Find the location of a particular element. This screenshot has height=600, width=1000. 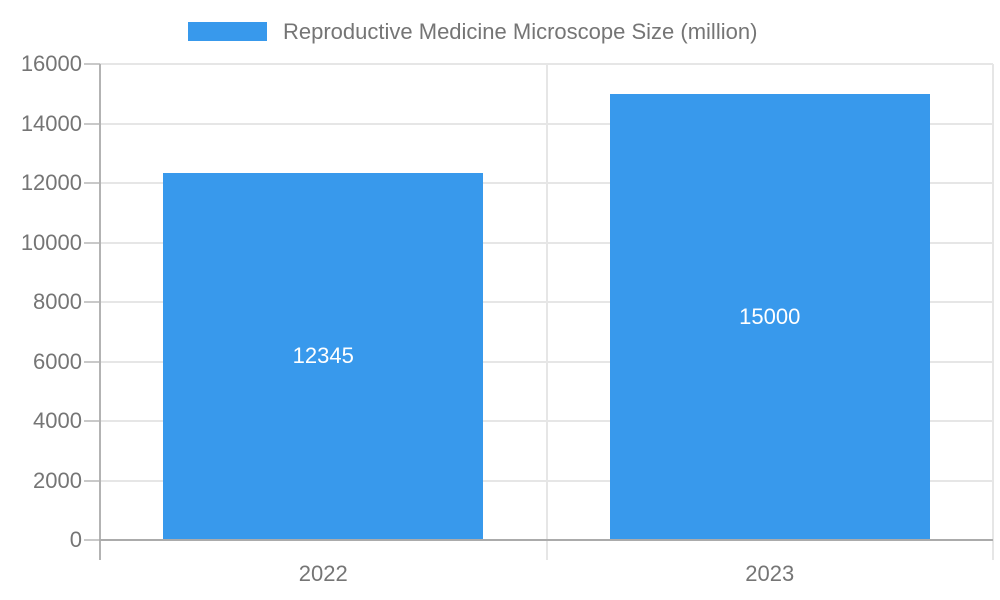

bar-value-label: 15000 is located at coordinates (770, 316).